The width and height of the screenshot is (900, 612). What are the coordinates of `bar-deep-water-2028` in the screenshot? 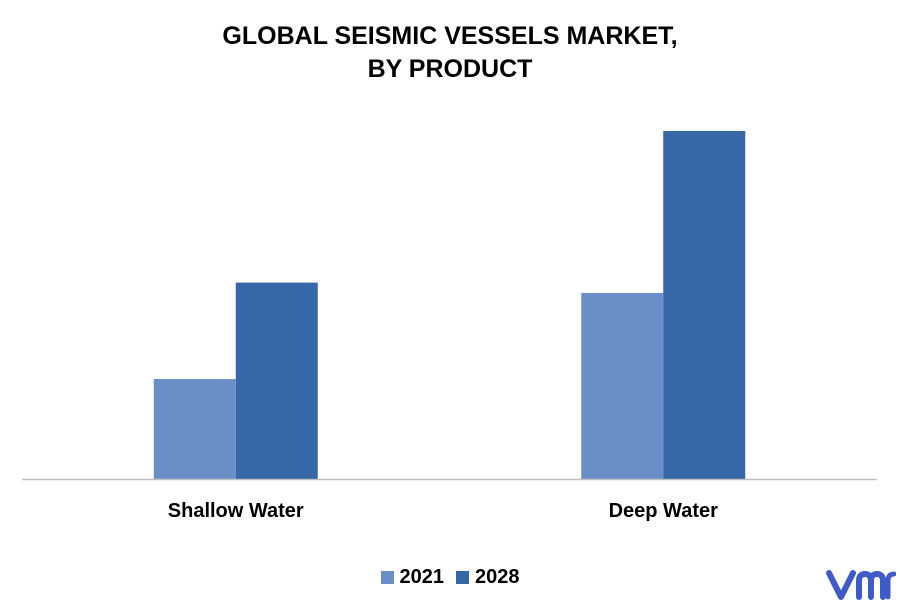 It's located at (704, 305).